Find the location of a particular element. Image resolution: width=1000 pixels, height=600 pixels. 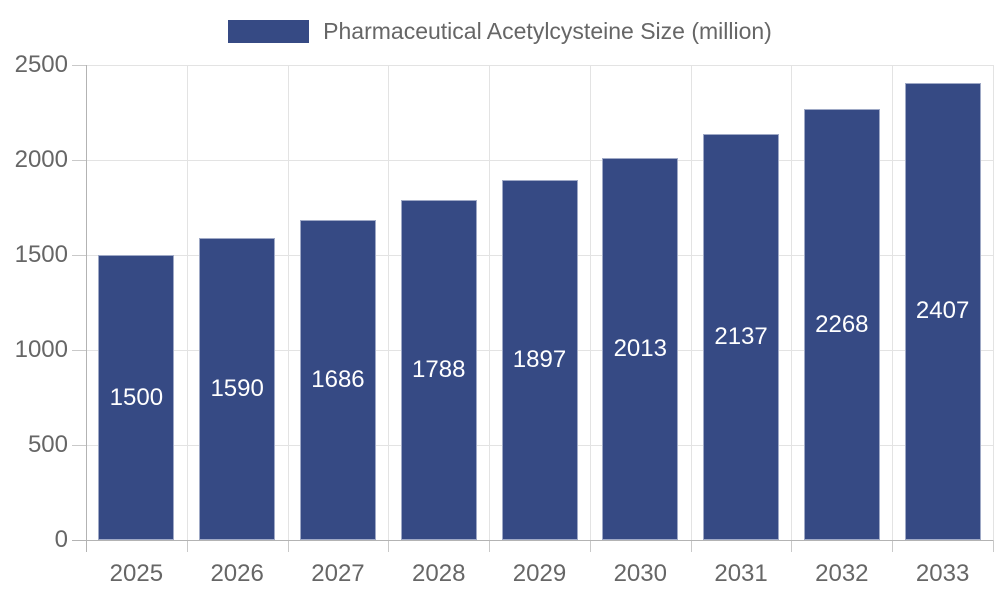

bar-value-label: 2137 is located at coordinates (741, 336).